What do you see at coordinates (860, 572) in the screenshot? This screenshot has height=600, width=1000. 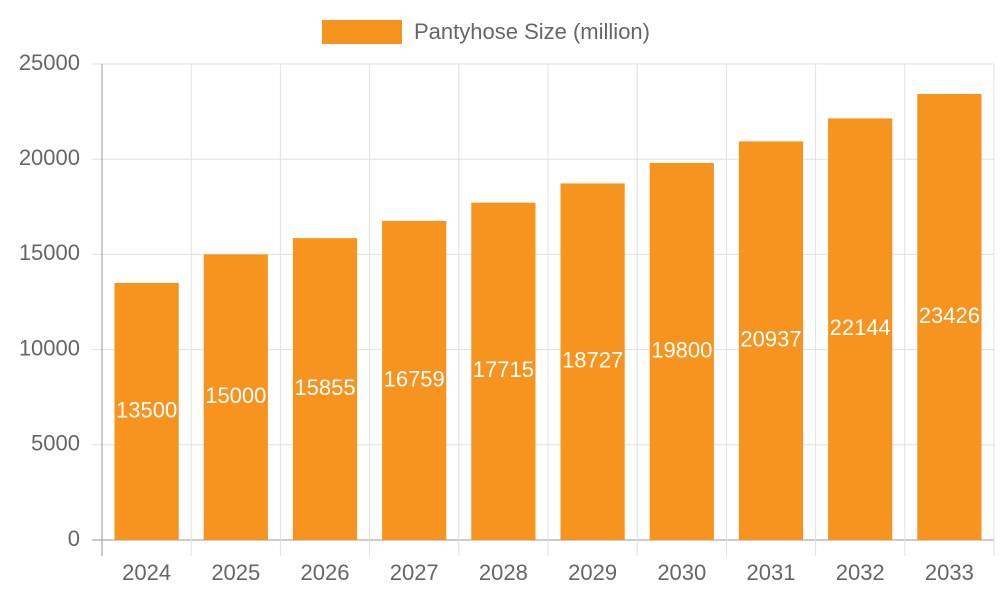 I see `x-tick-label: 2032` at bounding box center [860, 572].